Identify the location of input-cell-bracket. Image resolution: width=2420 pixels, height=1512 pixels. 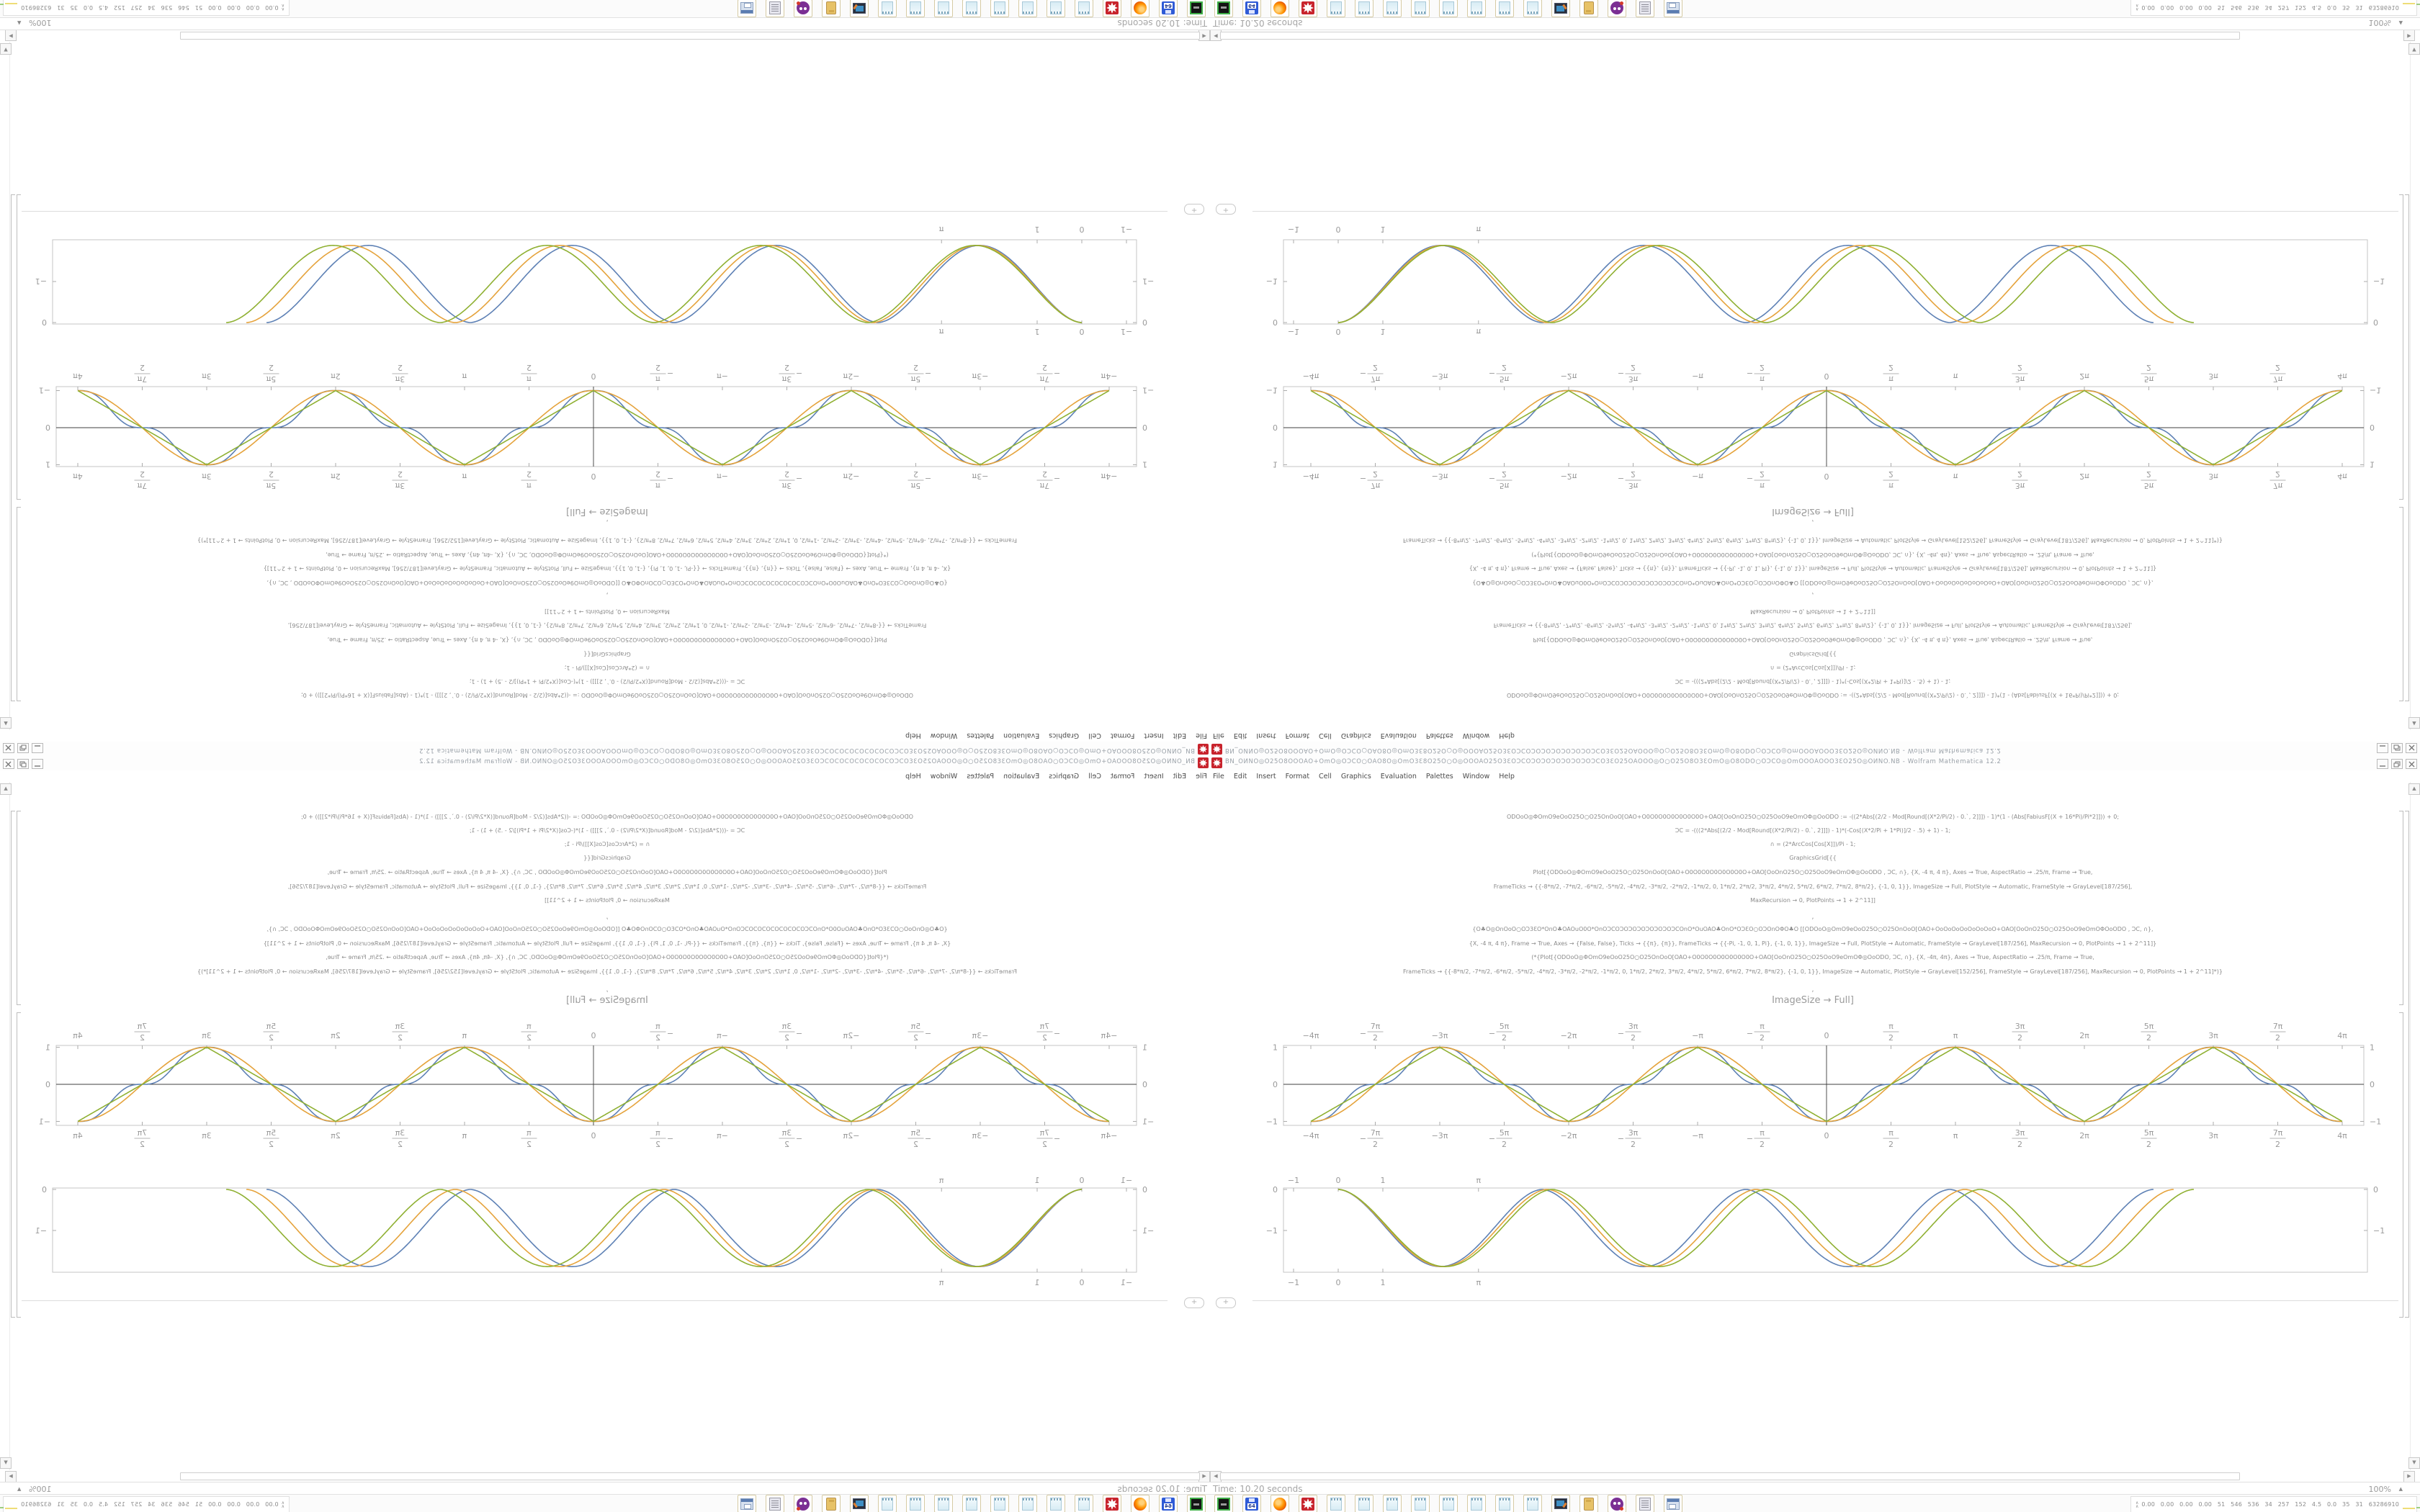
(19, 908).